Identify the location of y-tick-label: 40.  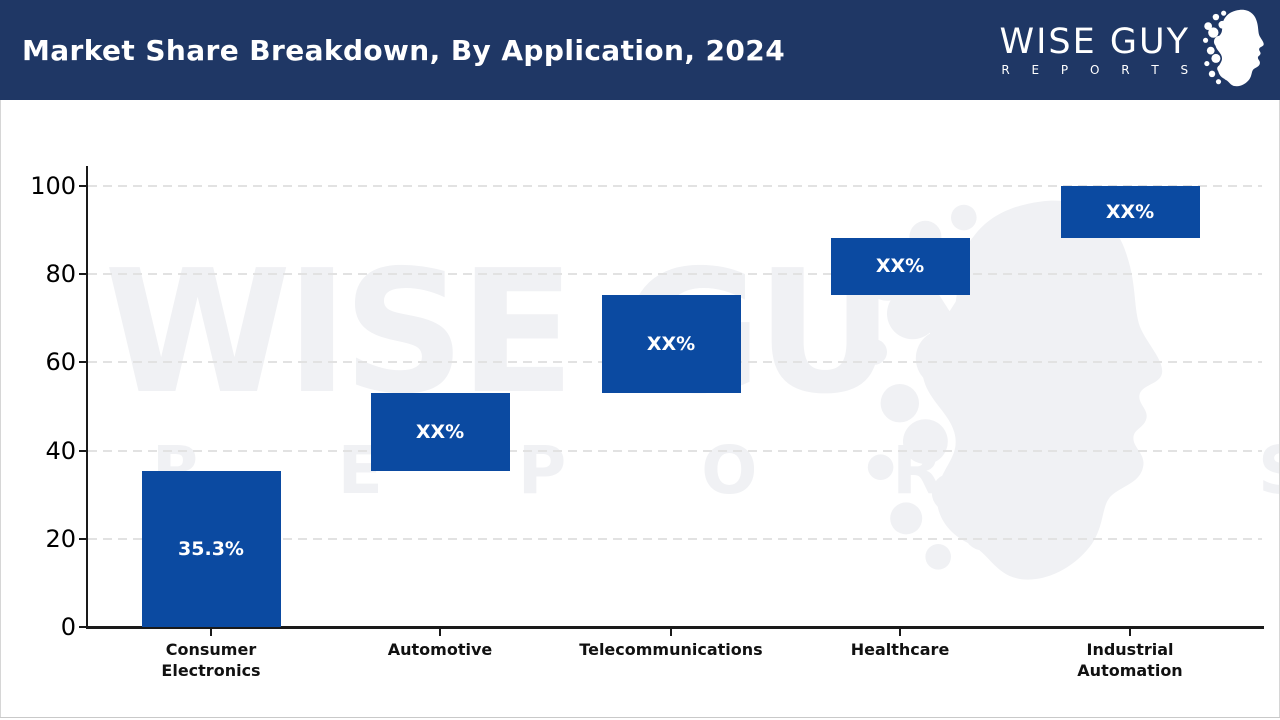
(60, 450).